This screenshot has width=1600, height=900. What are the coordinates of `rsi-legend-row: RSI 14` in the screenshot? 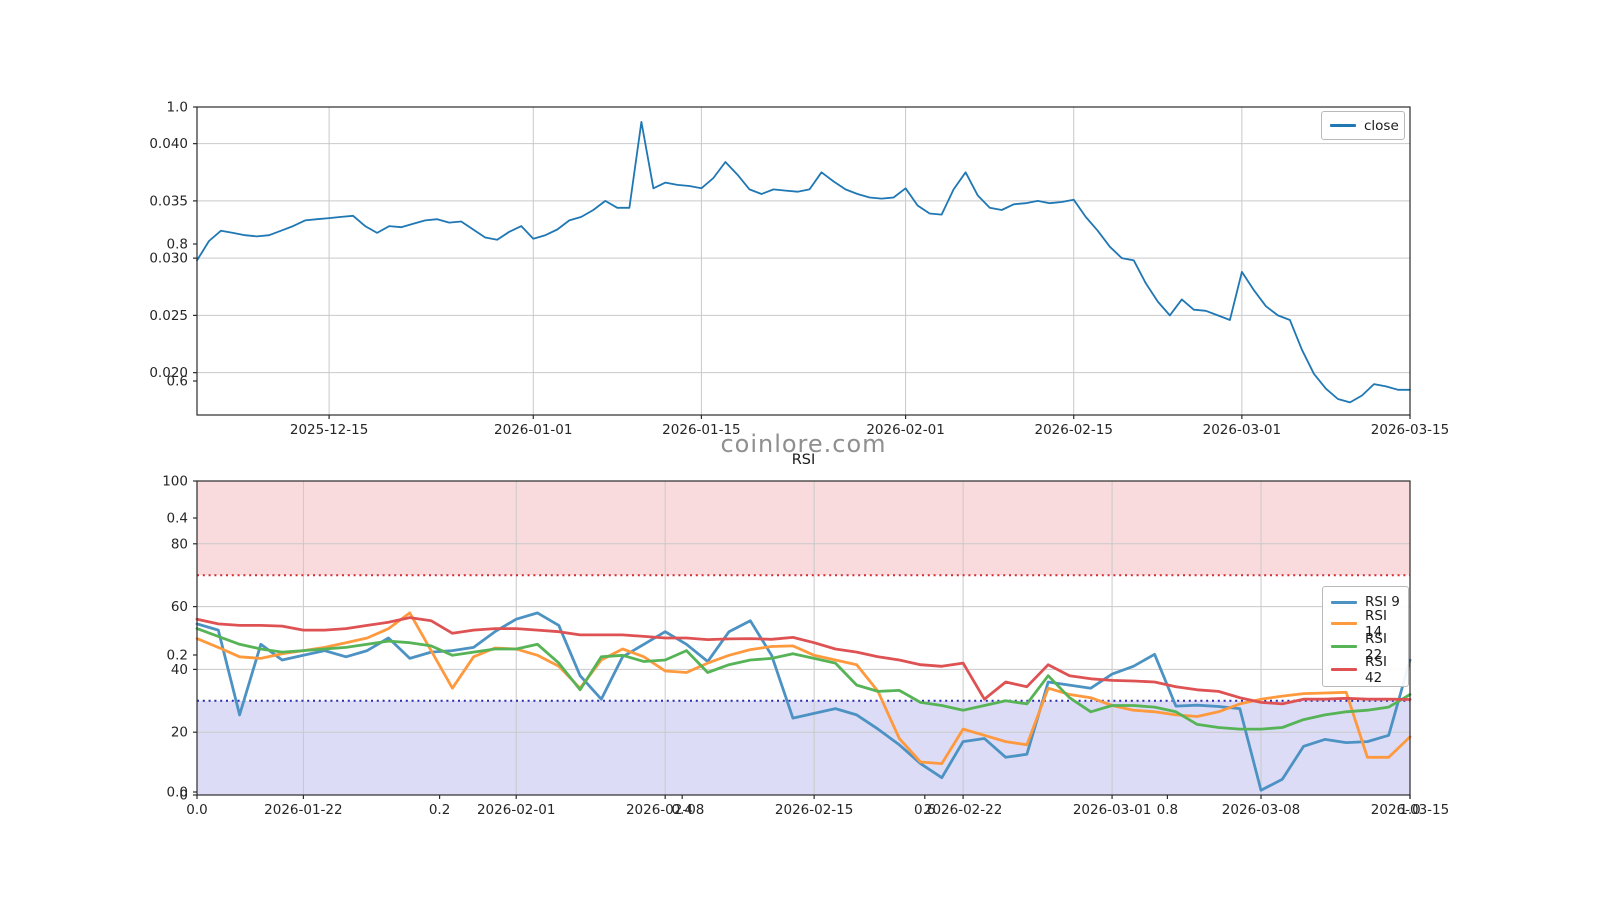 It's located at (1365, 624).